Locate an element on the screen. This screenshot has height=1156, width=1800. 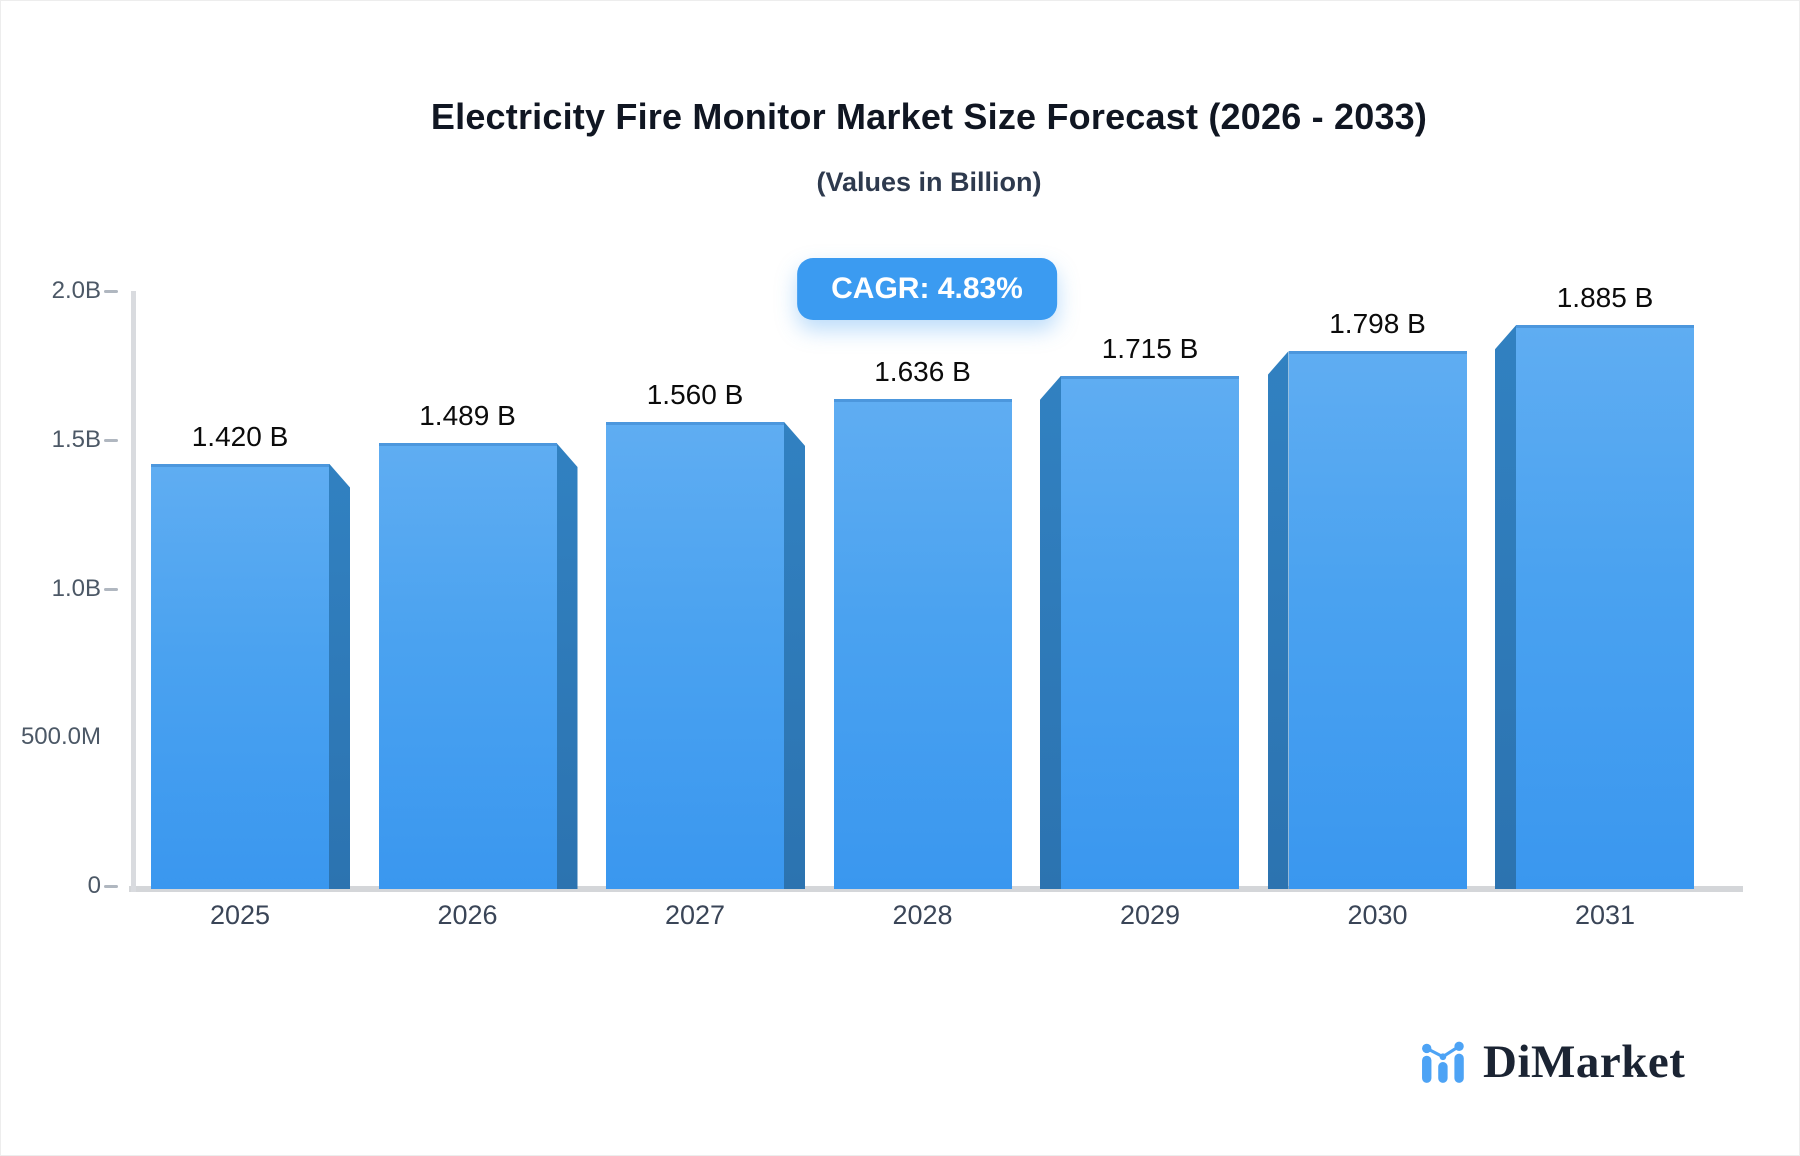
x-axis-tick-label: 2031 is located at coordinates (1605, 915).